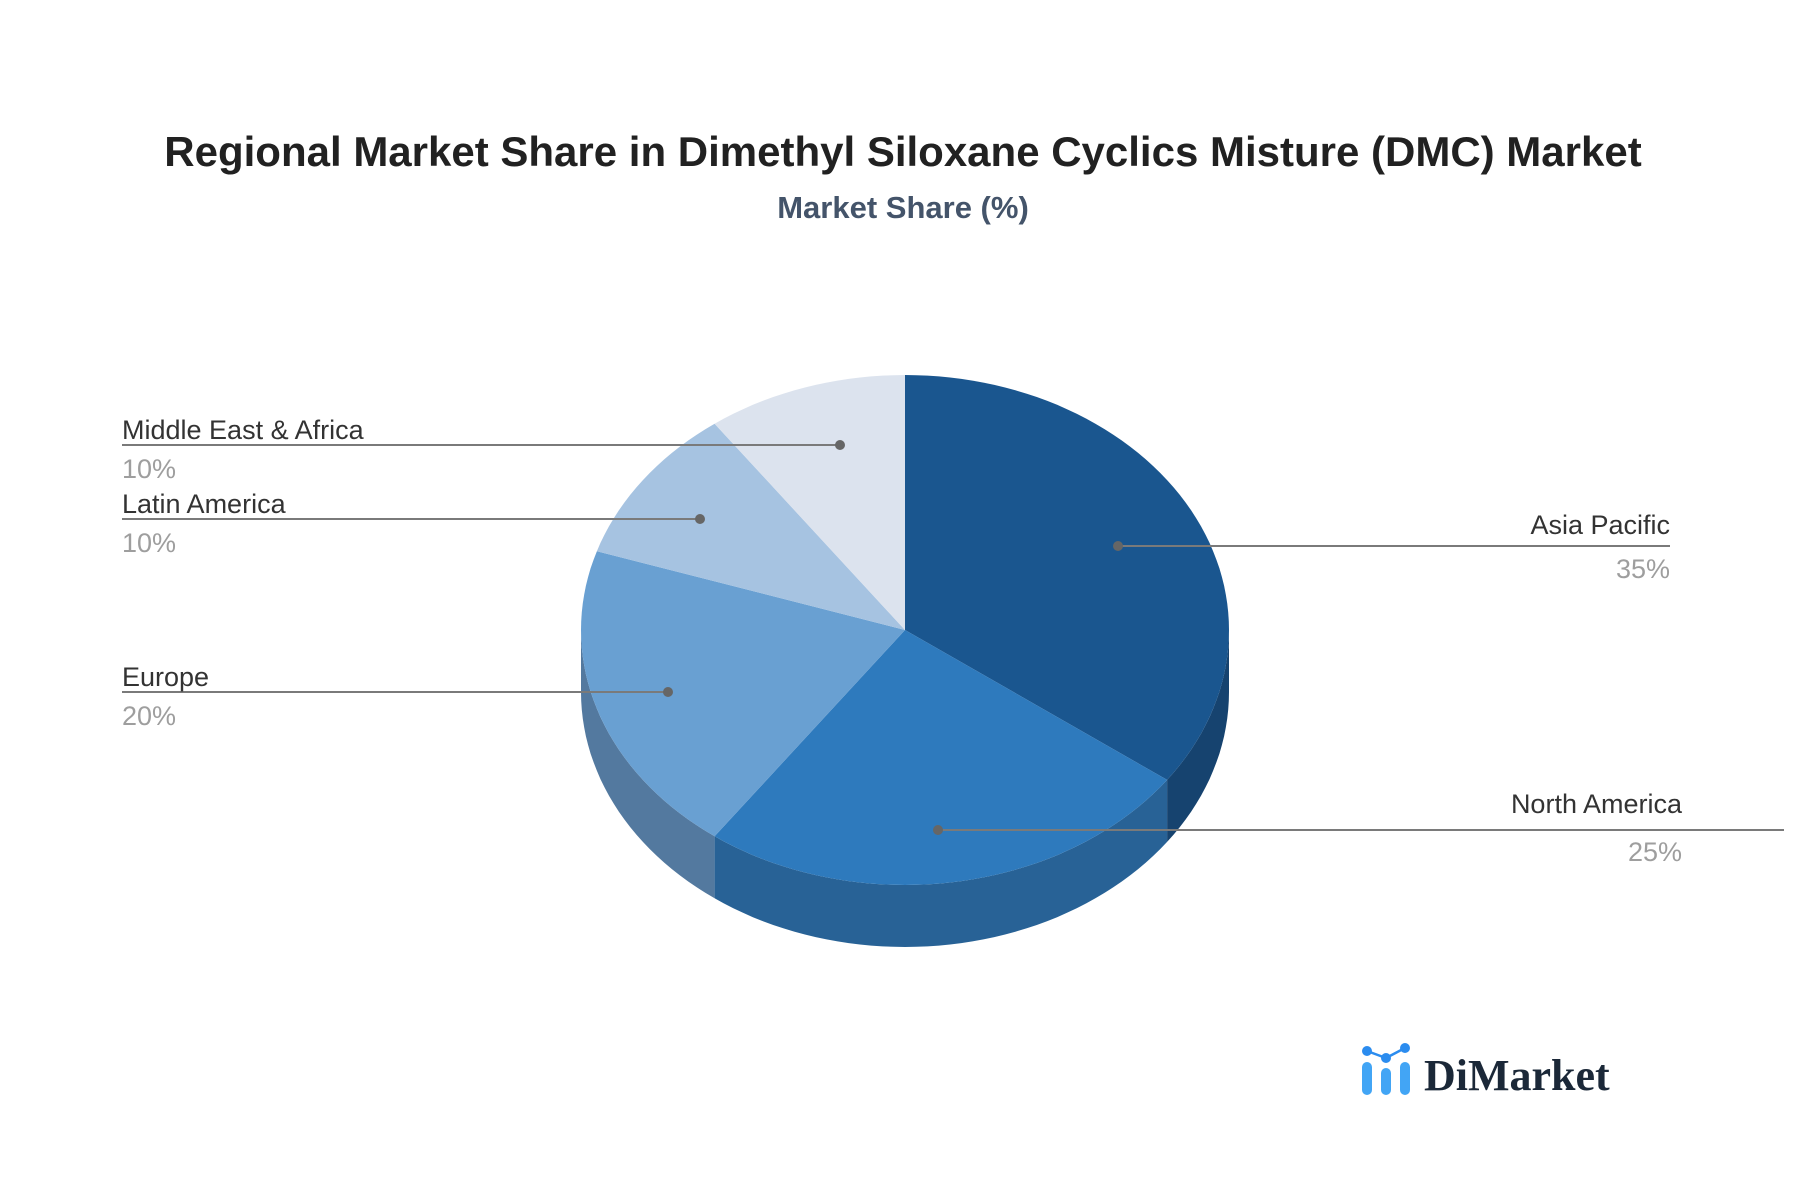  I want to click on callout-label-middle-east-africa: Middle East & Africa, so click(243, 430).